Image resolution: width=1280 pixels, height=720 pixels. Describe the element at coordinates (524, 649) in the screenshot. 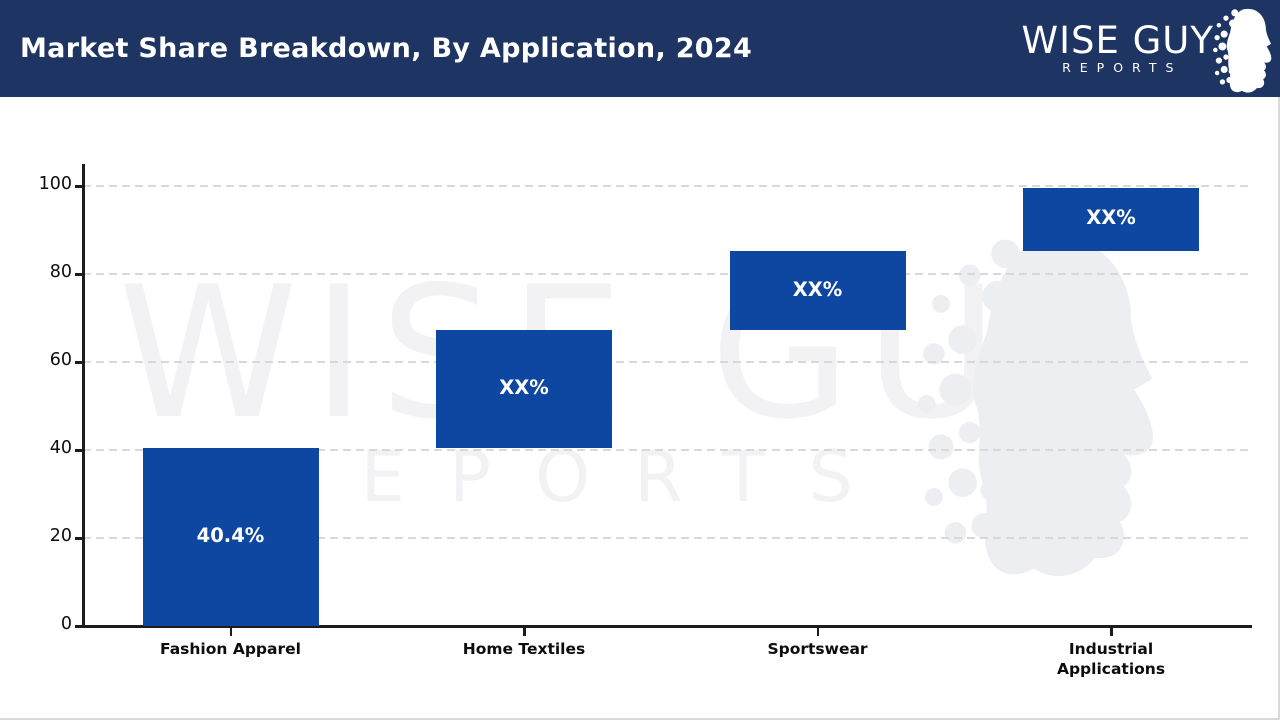

I see `category-label-1: Home Textiles` at that location.